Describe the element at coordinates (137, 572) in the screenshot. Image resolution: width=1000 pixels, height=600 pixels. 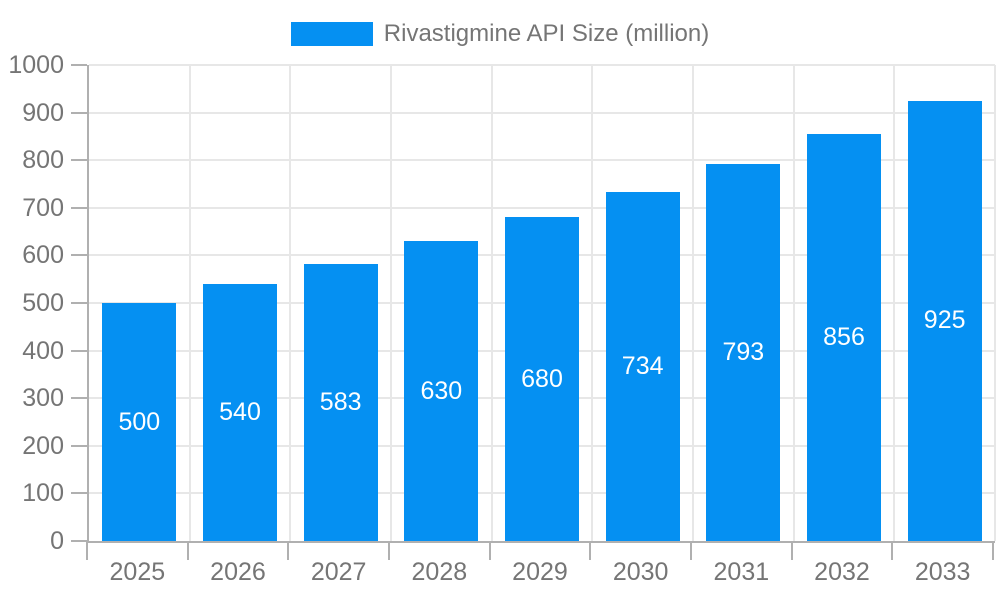
I see `x-tick-label: 2025` at that location.